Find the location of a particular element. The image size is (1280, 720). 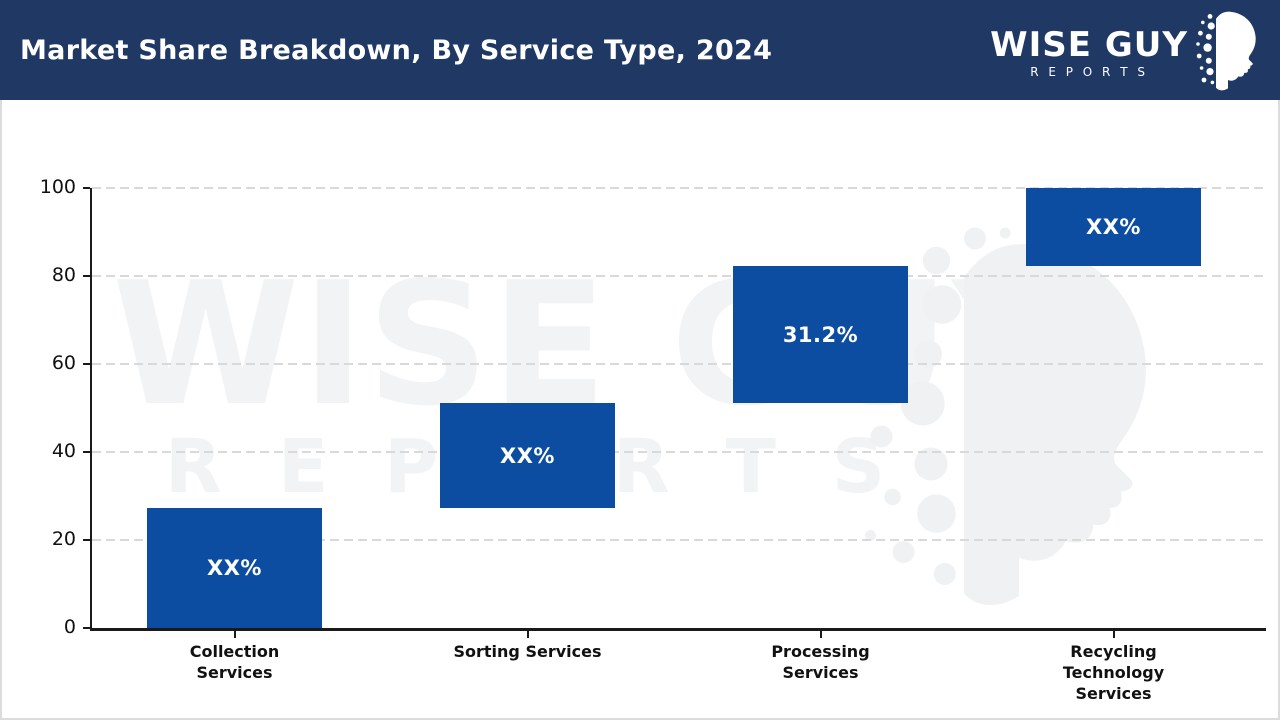

x-axis-category-label: Recycling Technology Services is located at coordinates (1113, 672).